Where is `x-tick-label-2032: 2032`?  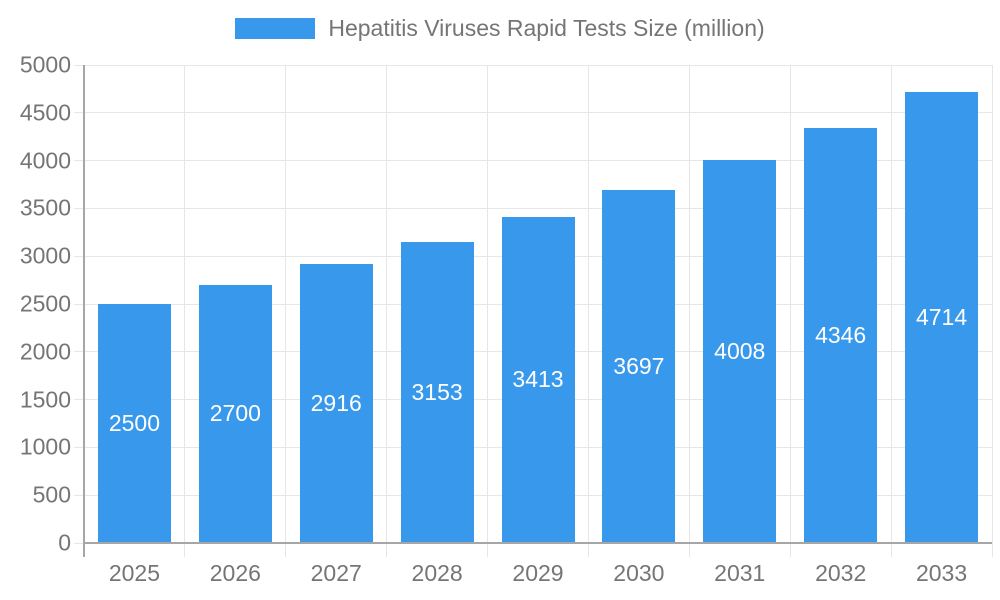 x-tick-label-2032: 2032 is located at coordinates (841, 573).